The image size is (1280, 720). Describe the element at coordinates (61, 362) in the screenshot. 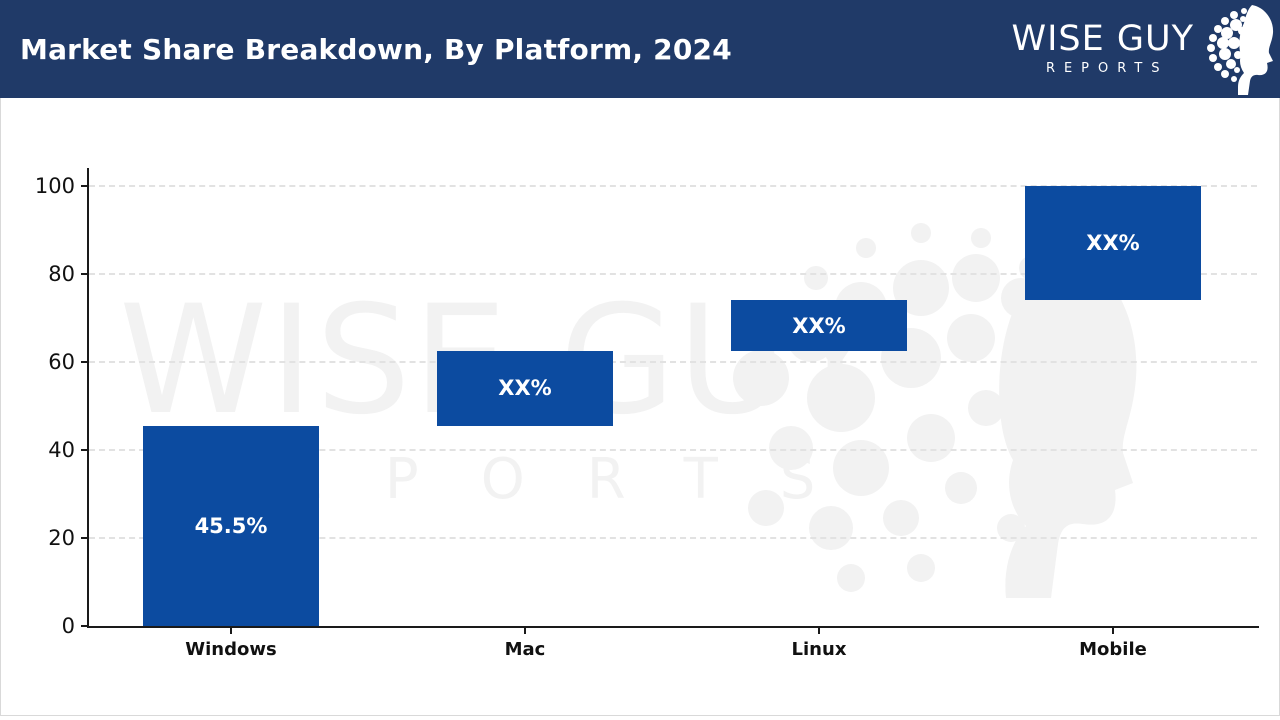

I see `y-tick-label-60: 60` at that location.